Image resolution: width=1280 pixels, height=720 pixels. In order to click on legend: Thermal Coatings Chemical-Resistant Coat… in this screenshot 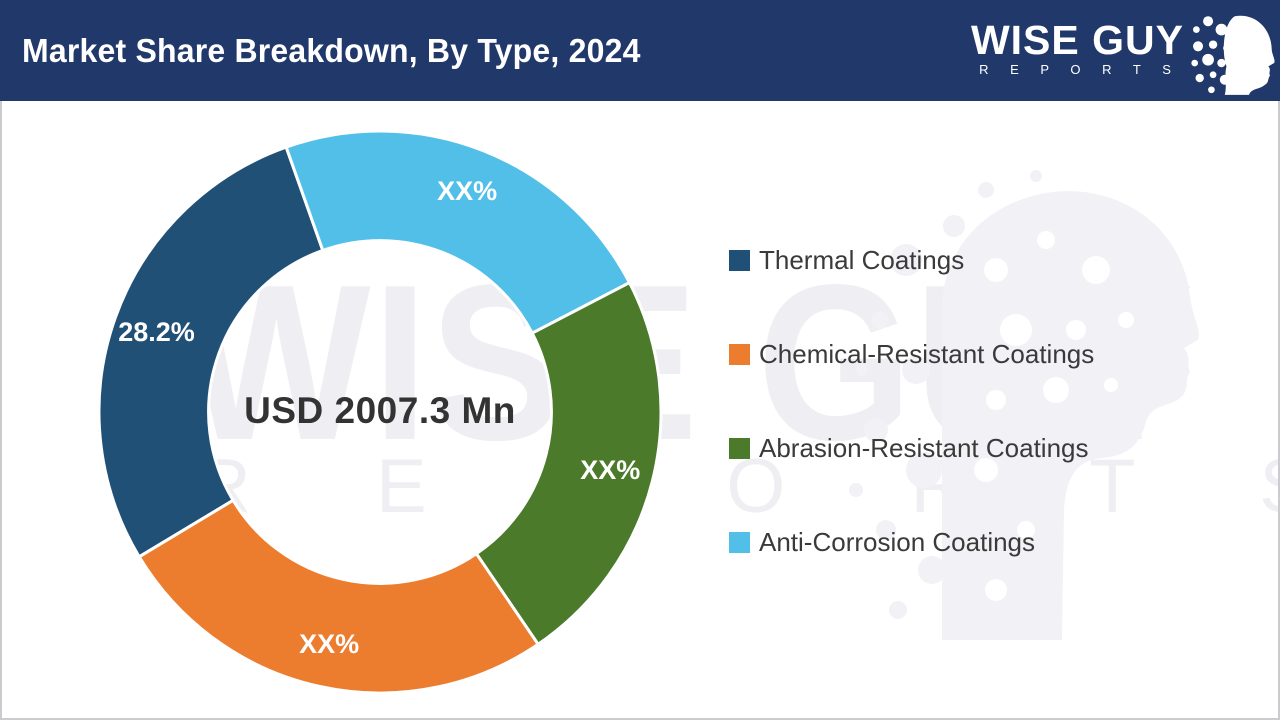, I will do `click(911, 401)`.